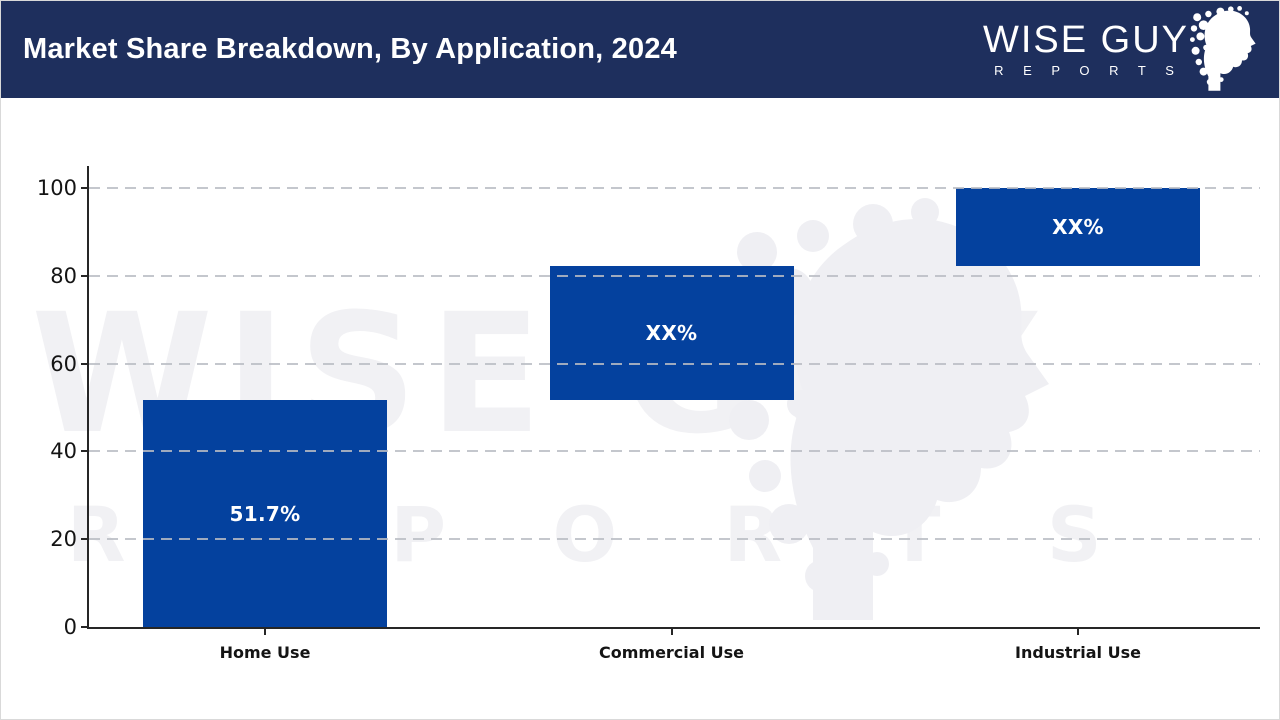 The width and height of the screenshot is (1280, 720). I want to click on y-axis-tick-label: 40, so click(63, 451).